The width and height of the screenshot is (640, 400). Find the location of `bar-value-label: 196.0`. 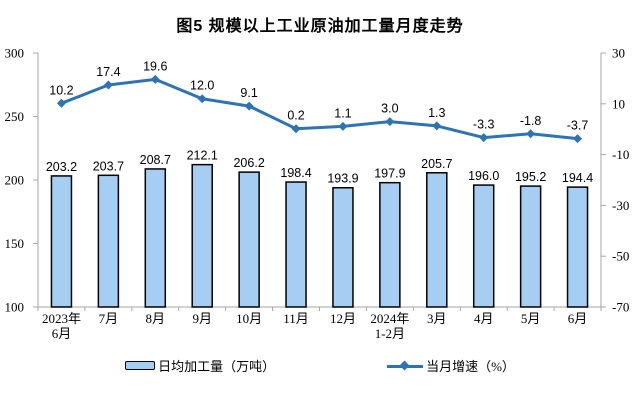

bar-value-label: 196.0 is located at coordinates (483, 176).